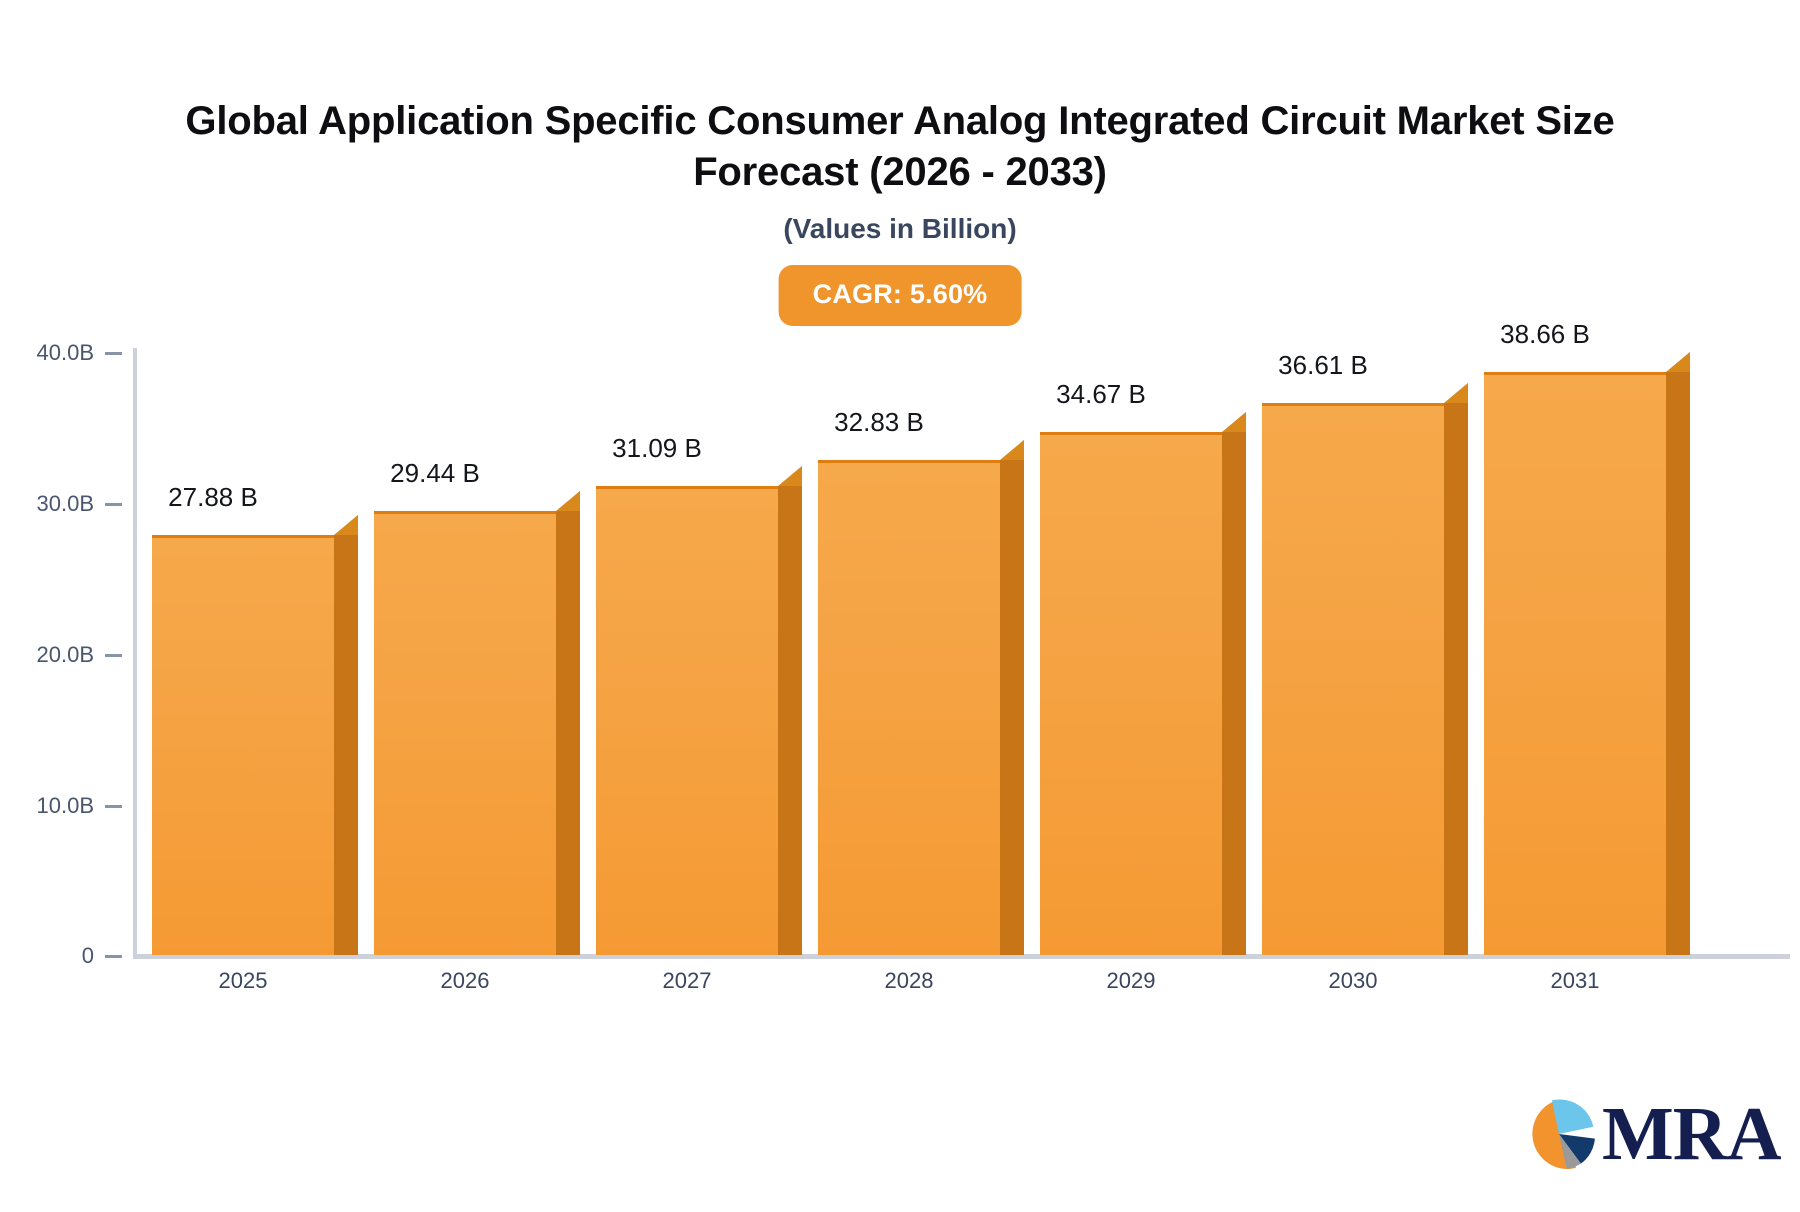  What do you see at coordinates (879, 422) in the screenshot?
I see `bar-value-label-2028: 32.83 B` at bounding box center [879, 422].